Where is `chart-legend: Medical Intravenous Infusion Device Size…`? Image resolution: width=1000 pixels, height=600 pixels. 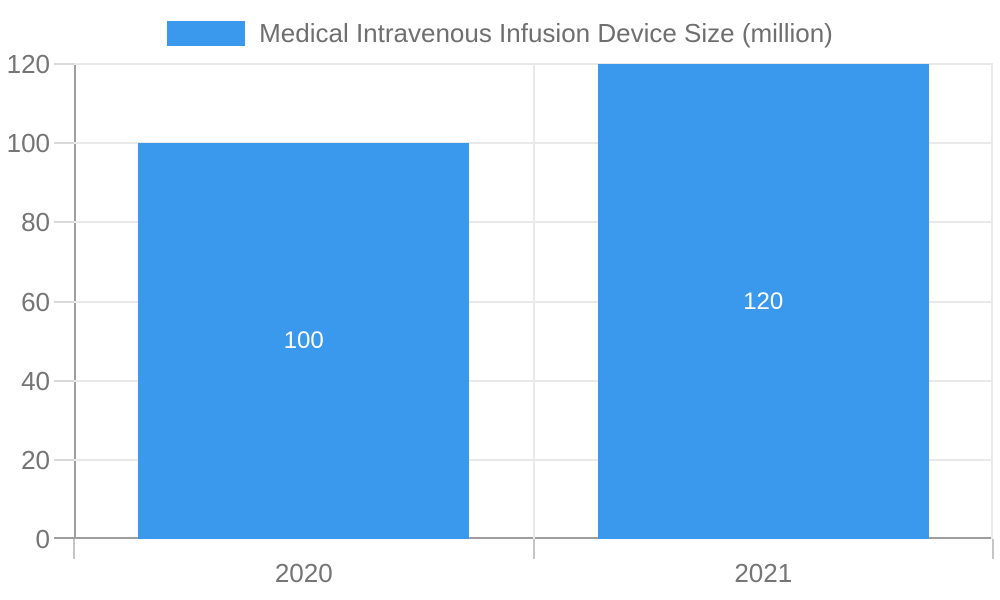
chart-legend: Medical Intravenous Infusion Device Size… is located at coordinates (500, 33).